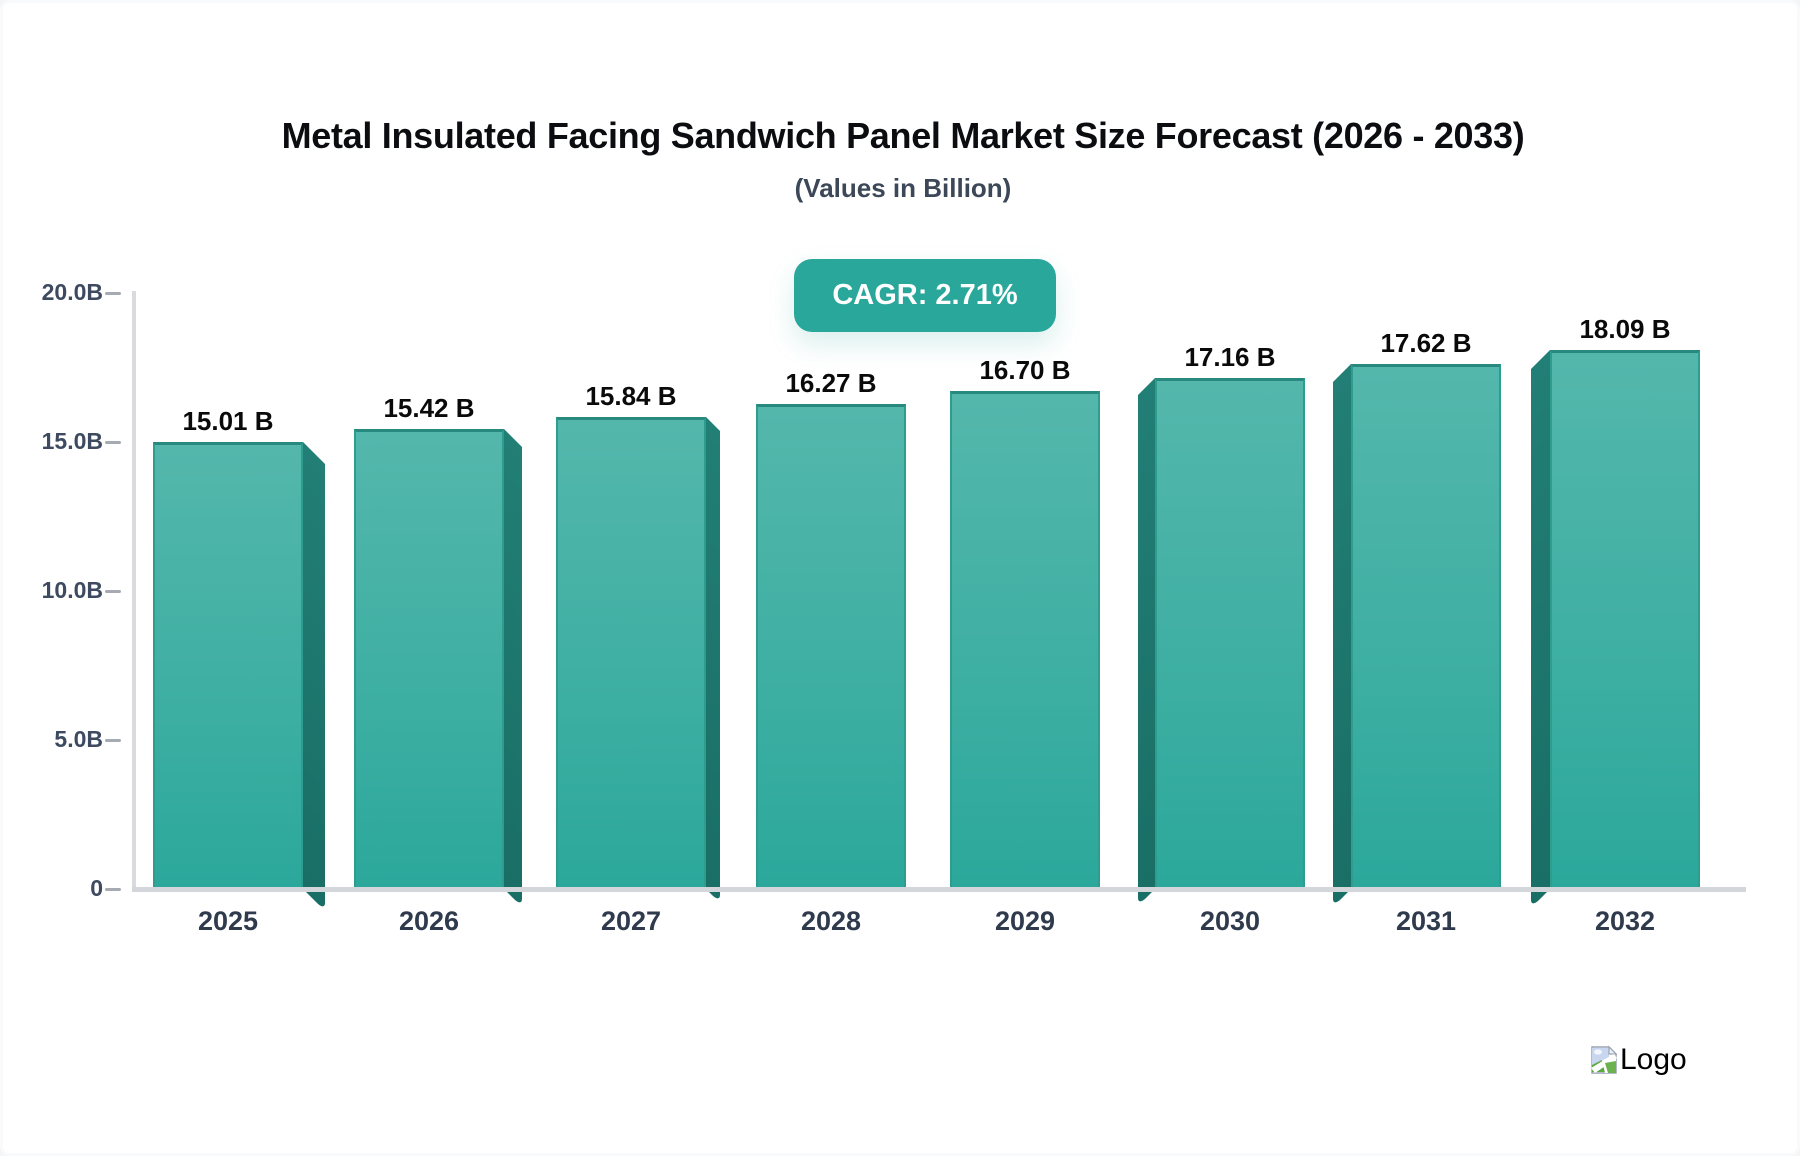 This screenshot has height=1156, width=1800. What do you see at coordinates (1604, 1060) in the screenshot?
I see `broken-image-icon` at bounding box center [1604, 1060].